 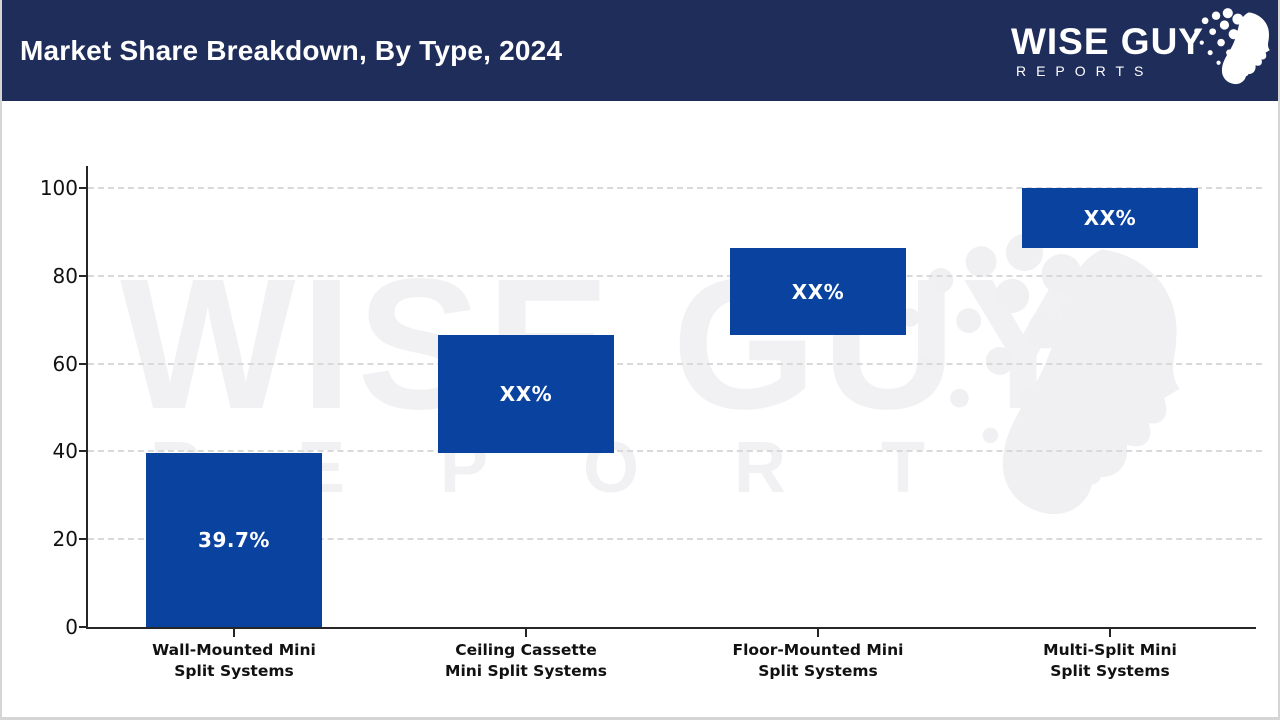 What do you see at coordinates (65, 275) in the screenshot?
I see `y-axis-tick-label: 80` at bounding box center [65, 275].